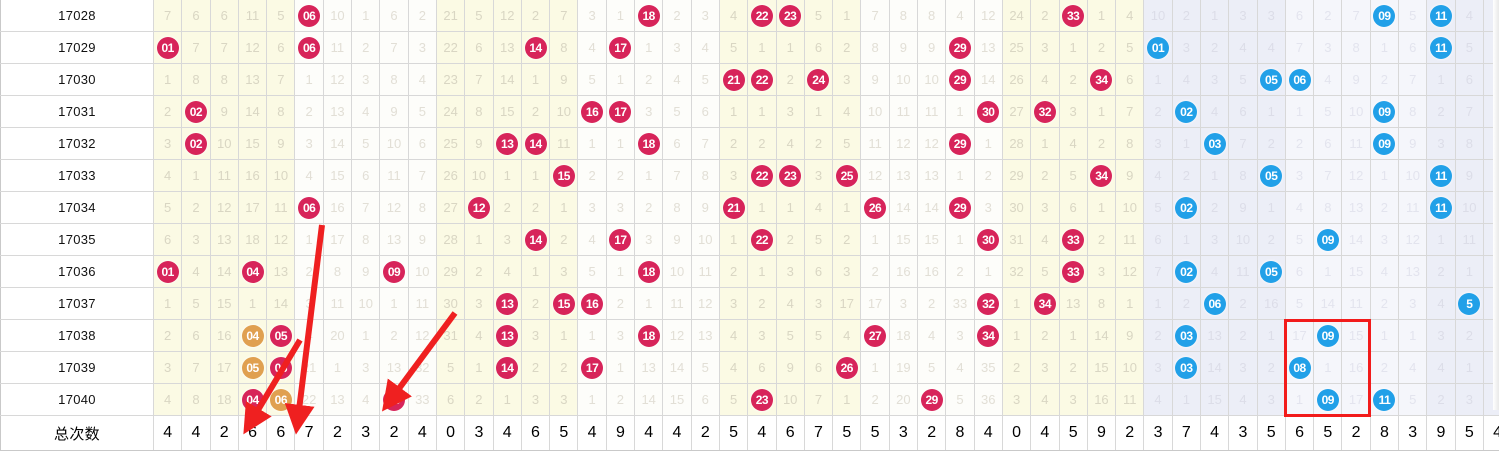 The height and width of the screenshot is (451, 1499). What do you see at coordinates (762, 176) in the screenshot?
I see `number-cell: 22` at bounding box center [762, 176].